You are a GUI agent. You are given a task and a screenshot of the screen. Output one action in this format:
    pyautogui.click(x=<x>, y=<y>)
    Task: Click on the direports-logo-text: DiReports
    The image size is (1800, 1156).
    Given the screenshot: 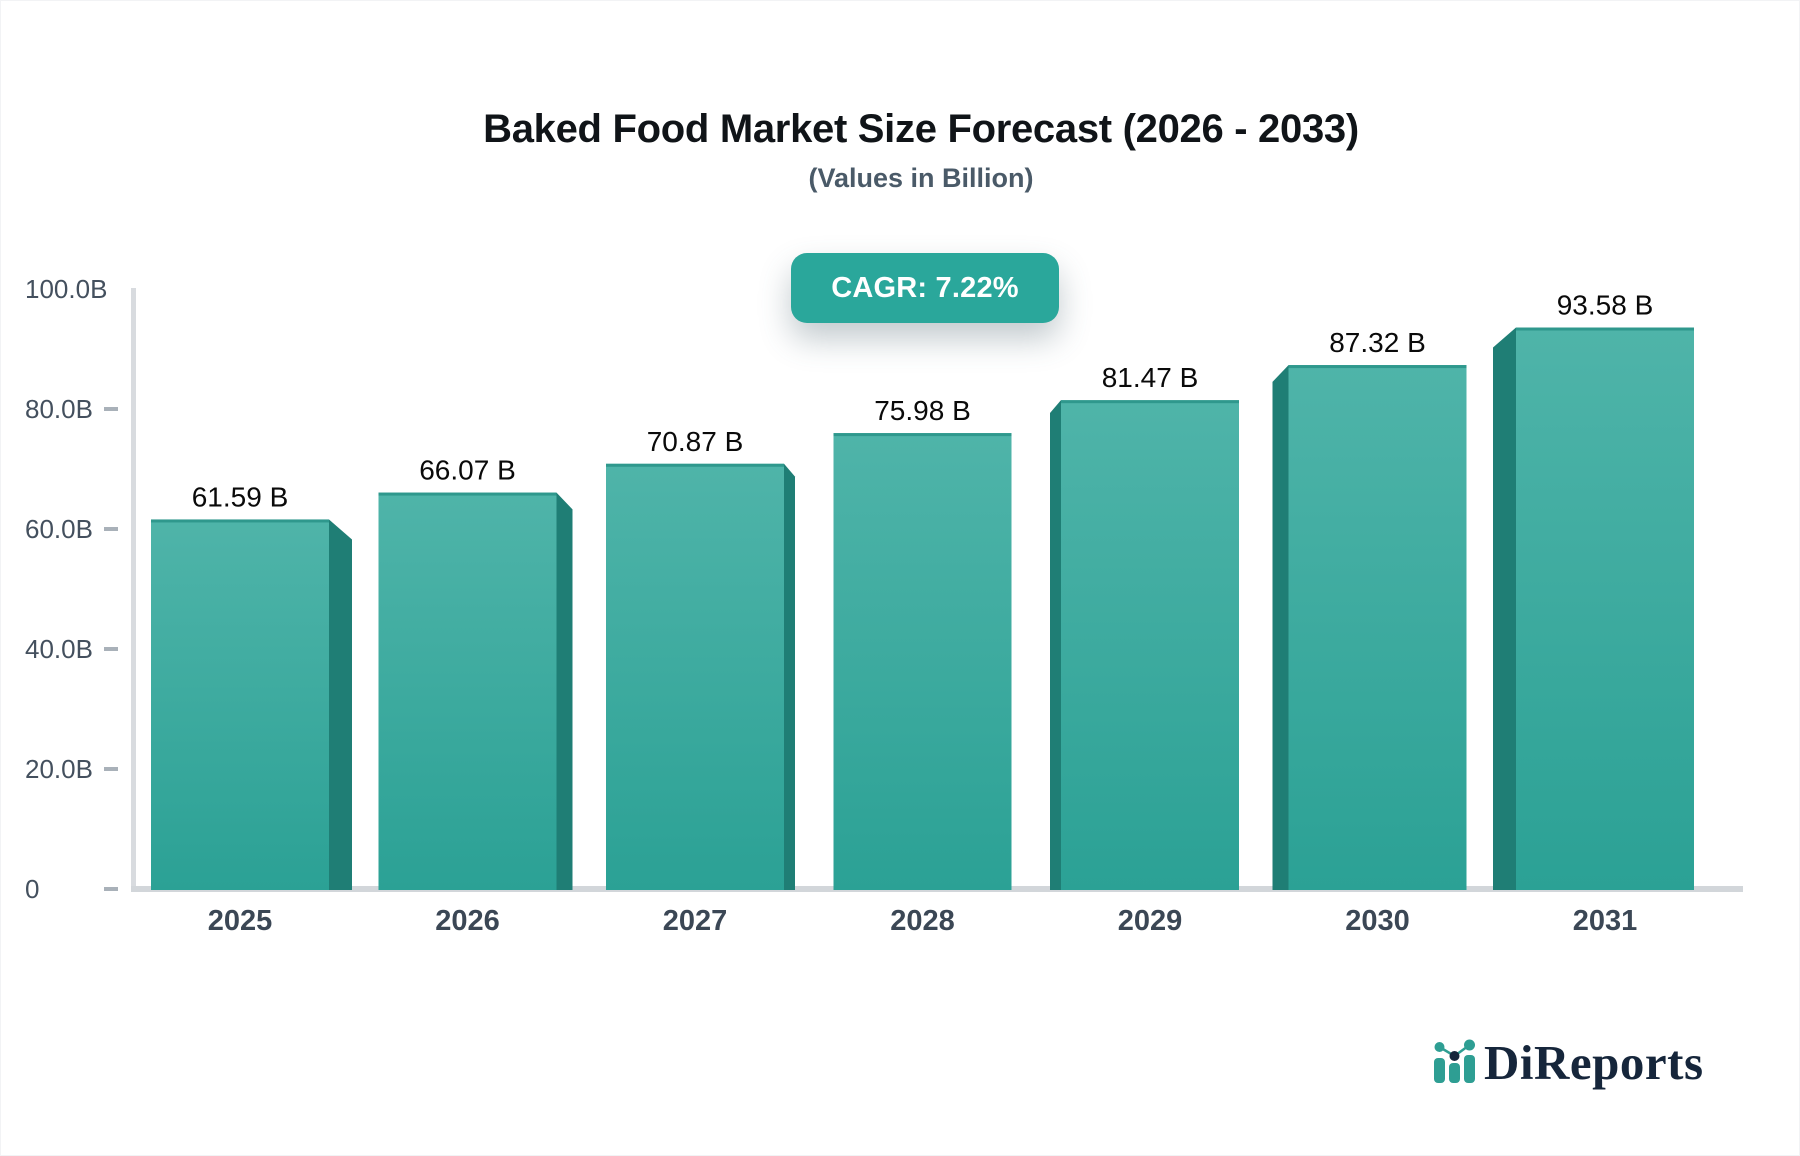 What is the action you would take?
    pyautogui.click(x=1594, y=1062)
    